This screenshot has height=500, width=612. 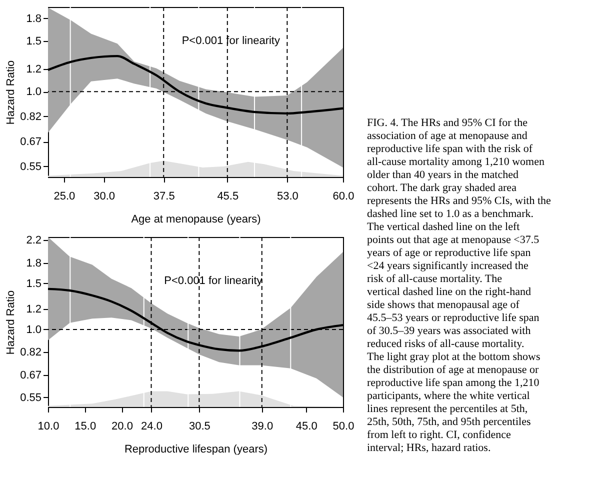 I want to click on x-tick-label: 45.0, so click(x=307, y=426).